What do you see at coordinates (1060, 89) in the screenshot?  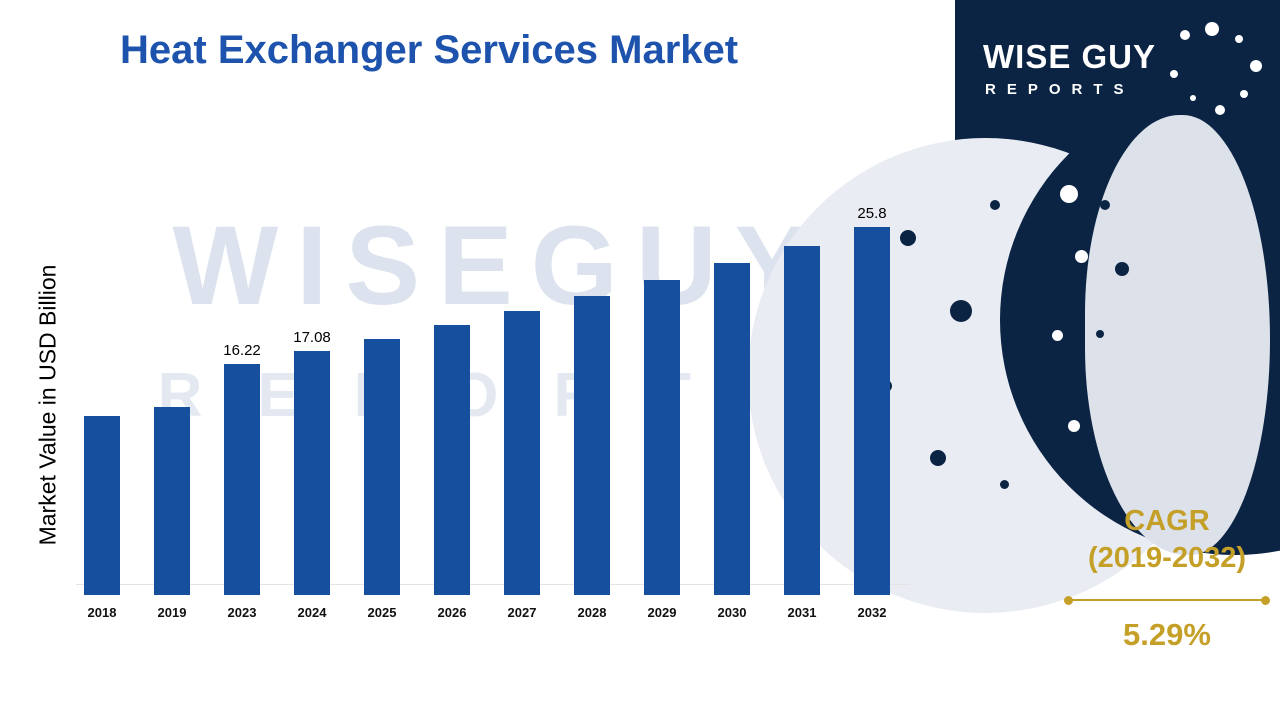 I see `logo-line2: REPORTS` at bounding box center [1060, 89].